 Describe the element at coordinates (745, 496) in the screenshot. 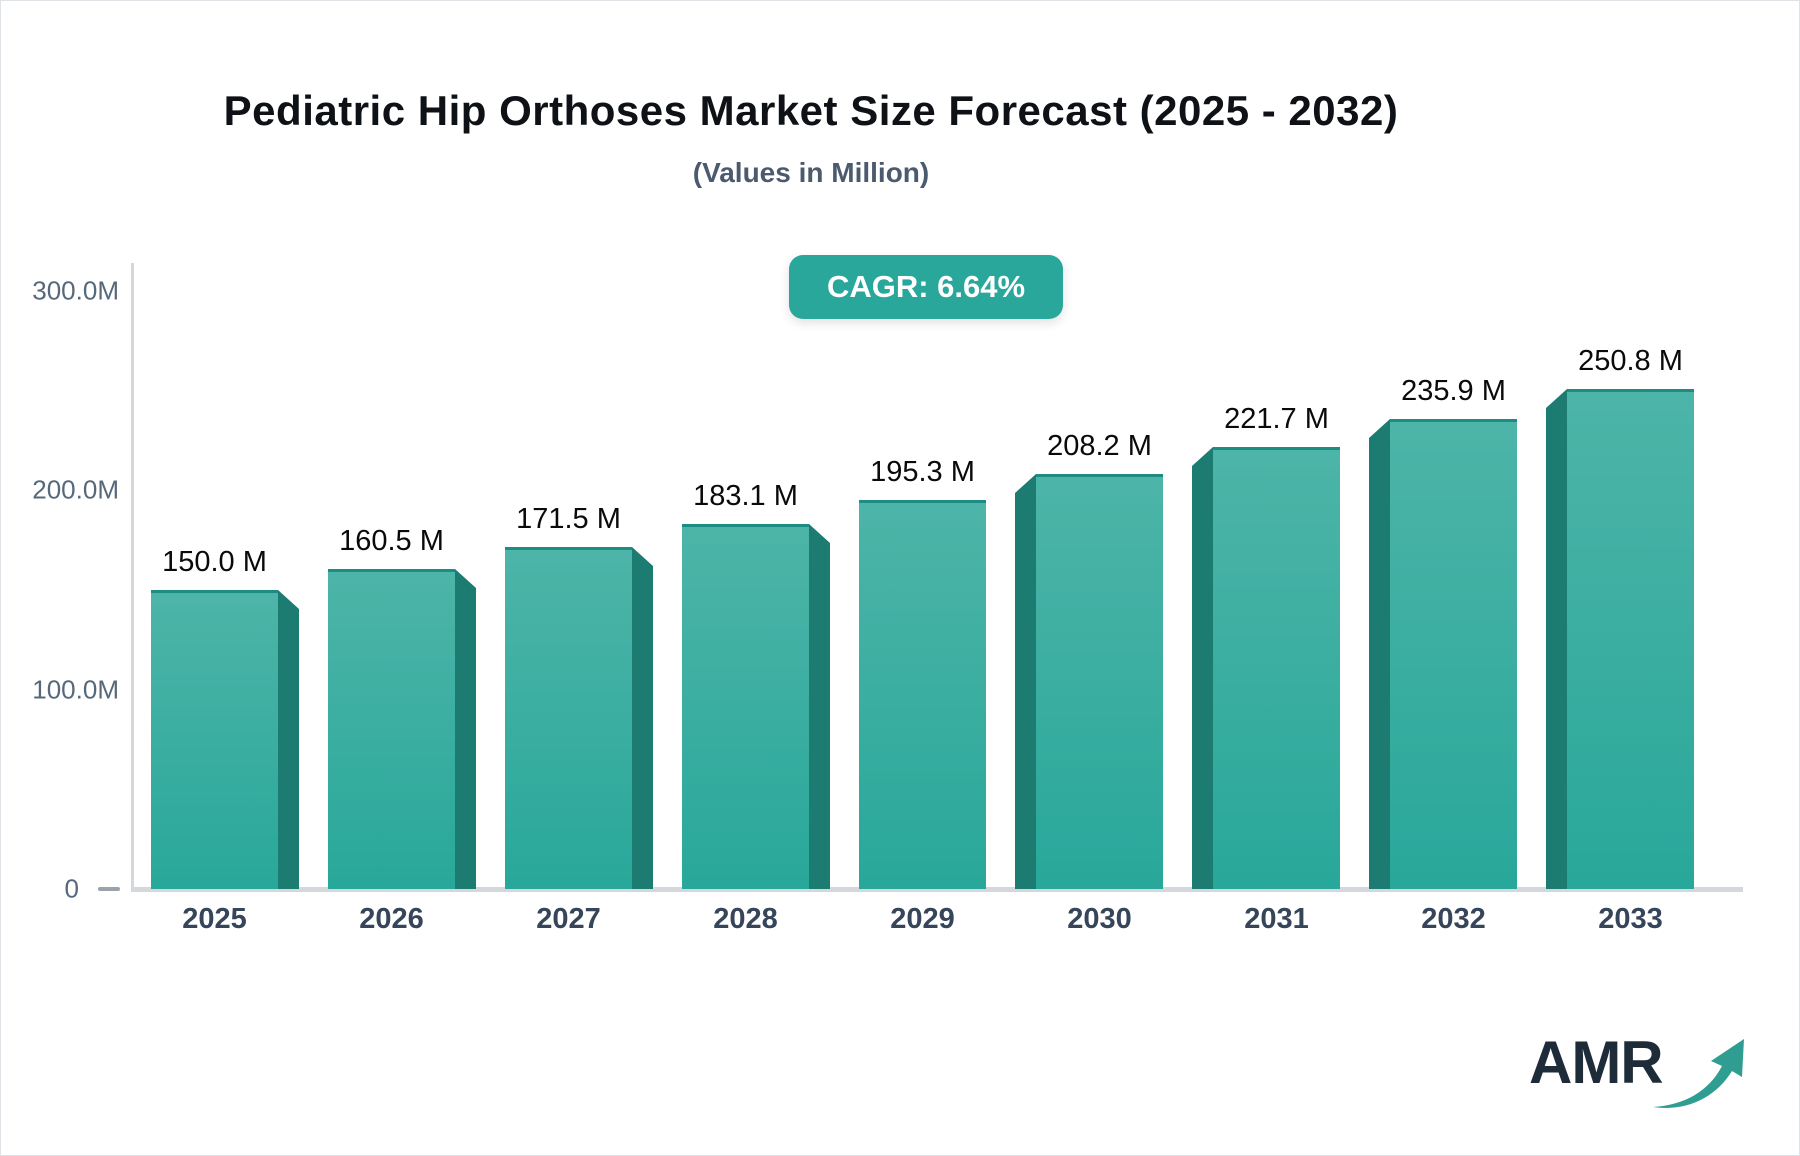

I see `bar-value-label: 183.1 M` at that location.